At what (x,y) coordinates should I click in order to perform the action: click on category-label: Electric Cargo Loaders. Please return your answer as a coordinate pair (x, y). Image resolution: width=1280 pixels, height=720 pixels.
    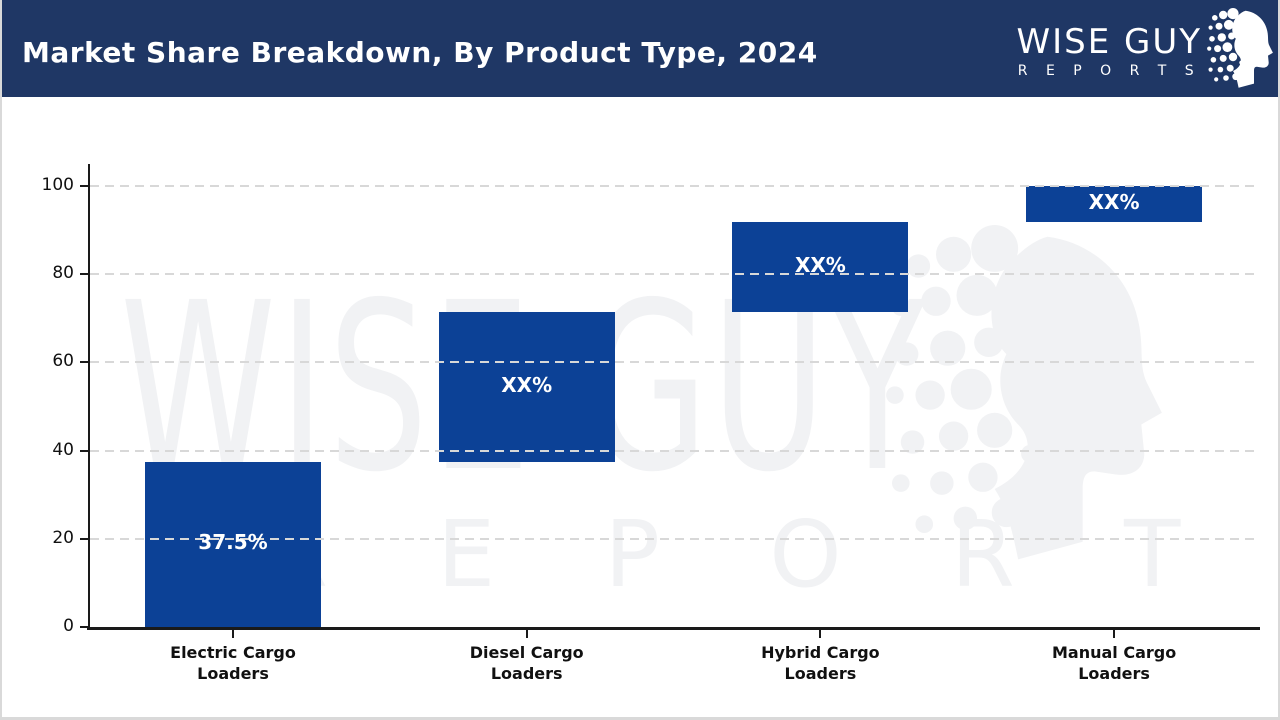
    Looking at the image, I should click on (233, 663).